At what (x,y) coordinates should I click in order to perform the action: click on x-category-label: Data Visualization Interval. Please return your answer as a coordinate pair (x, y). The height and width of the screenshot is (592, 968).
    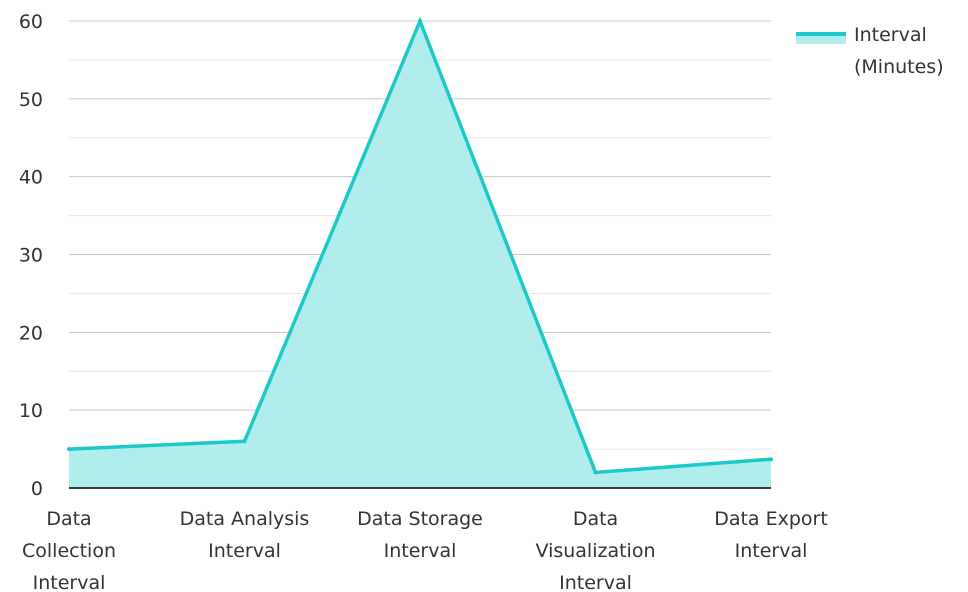
    Looking at the image, I should click on (595, 550).